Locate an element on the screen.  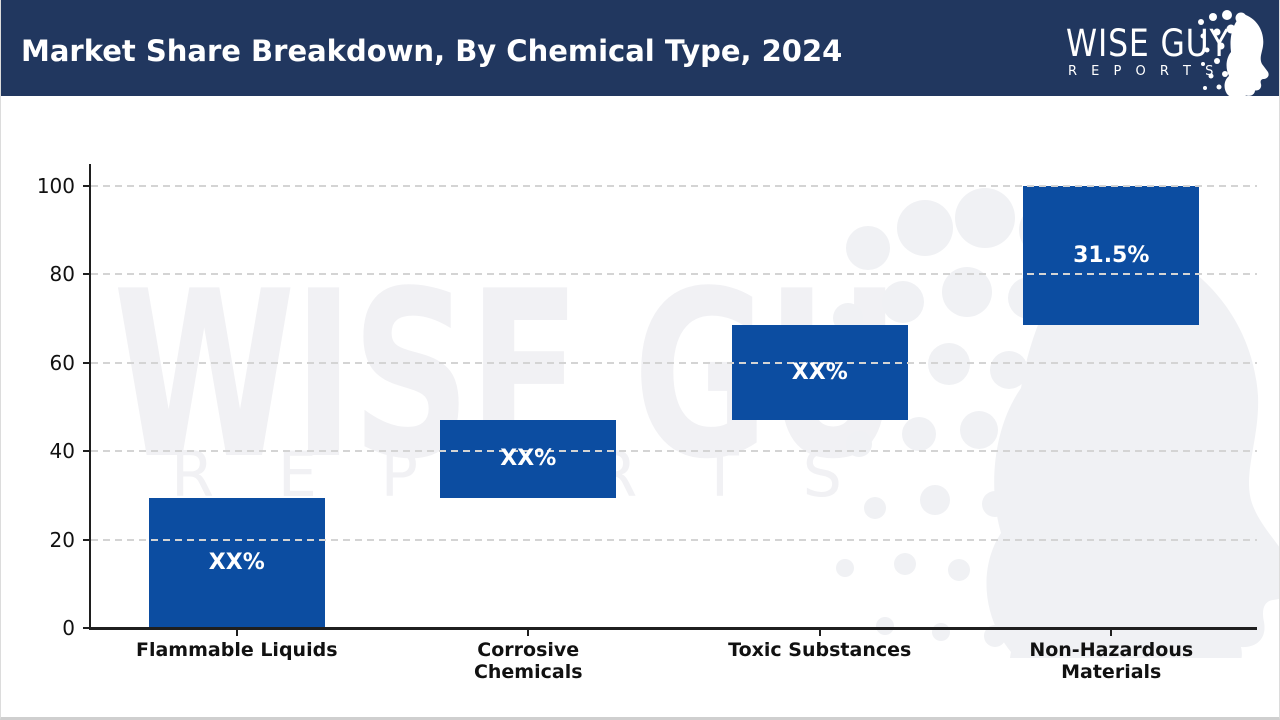
brand-logo: WISE GUY R E P O R T S is located at coordinates (1146, 52).